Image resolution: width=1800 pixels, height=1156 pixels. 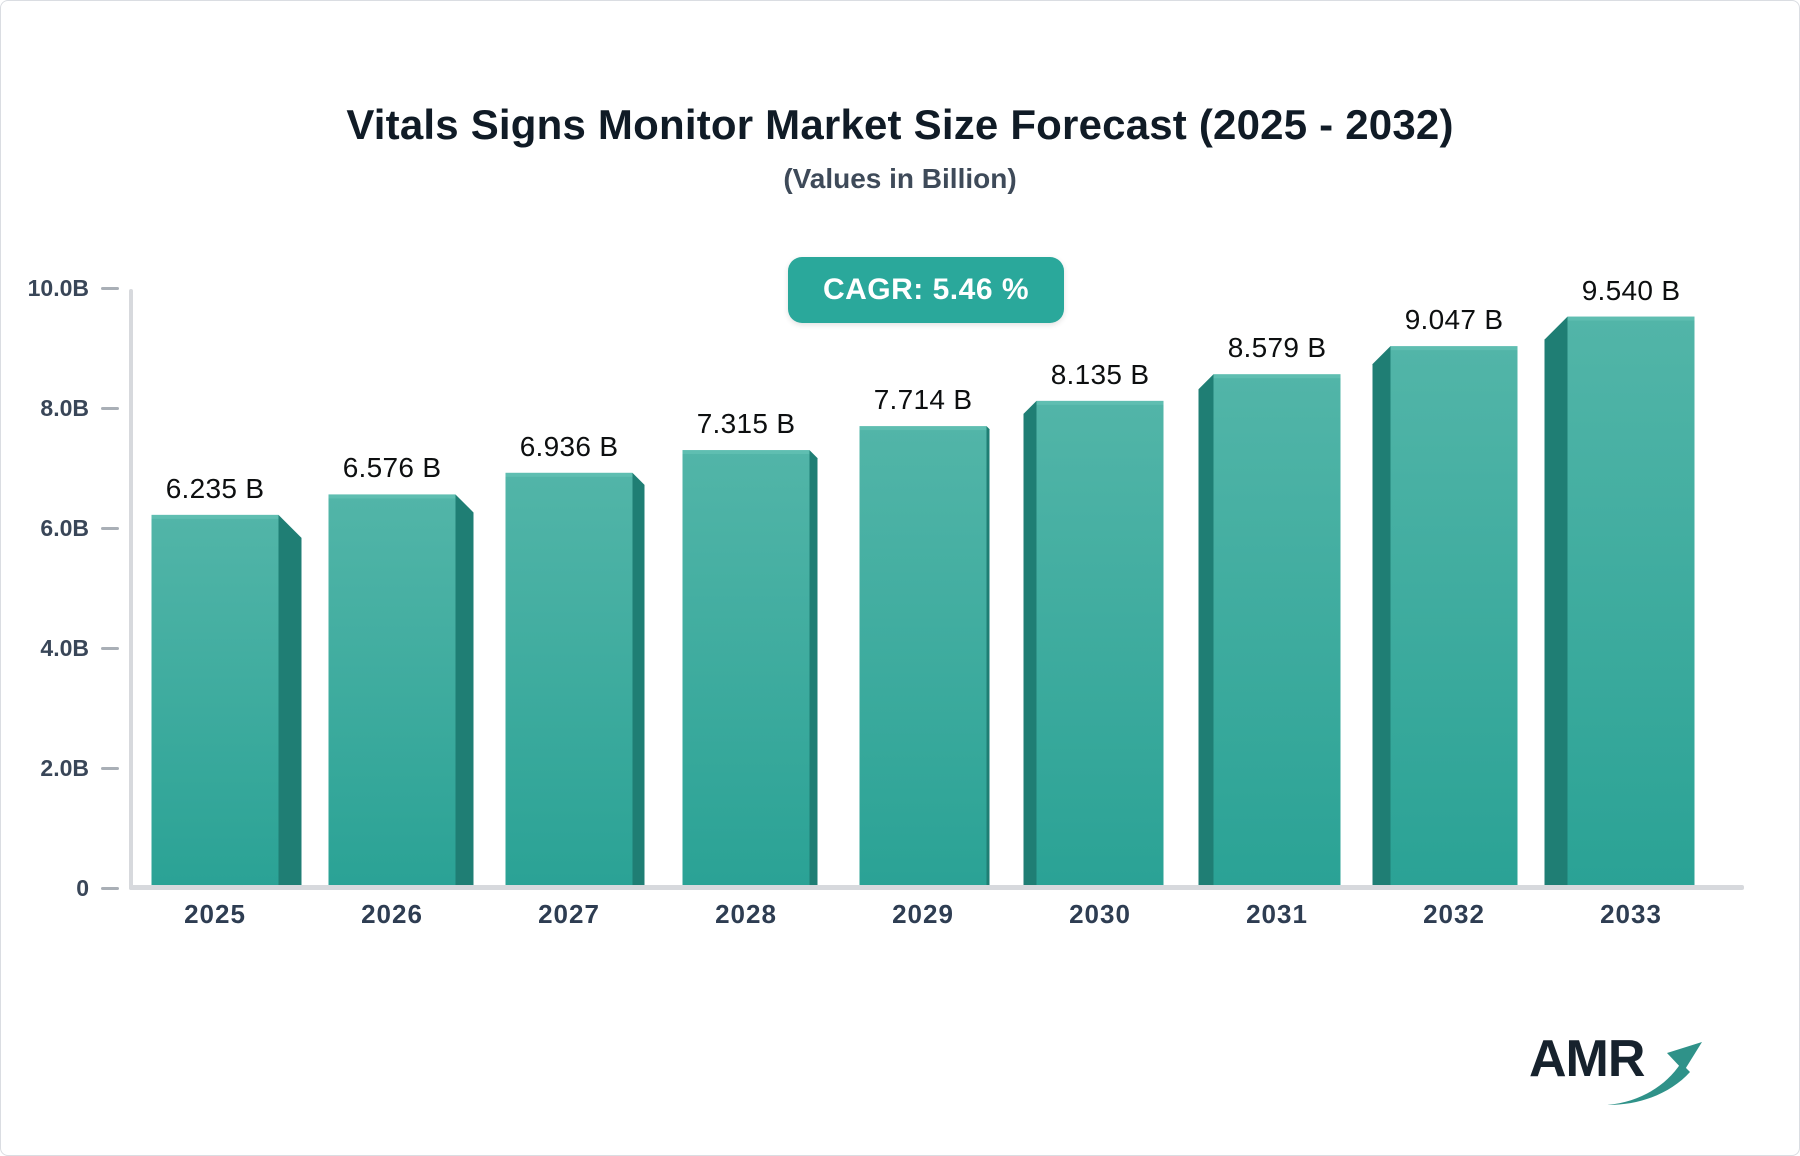 What do you see at coordinates (1454, 319) in the screenshot?
I see `value-label-2032: 9.047 B` at bounding box center [1454, 319].